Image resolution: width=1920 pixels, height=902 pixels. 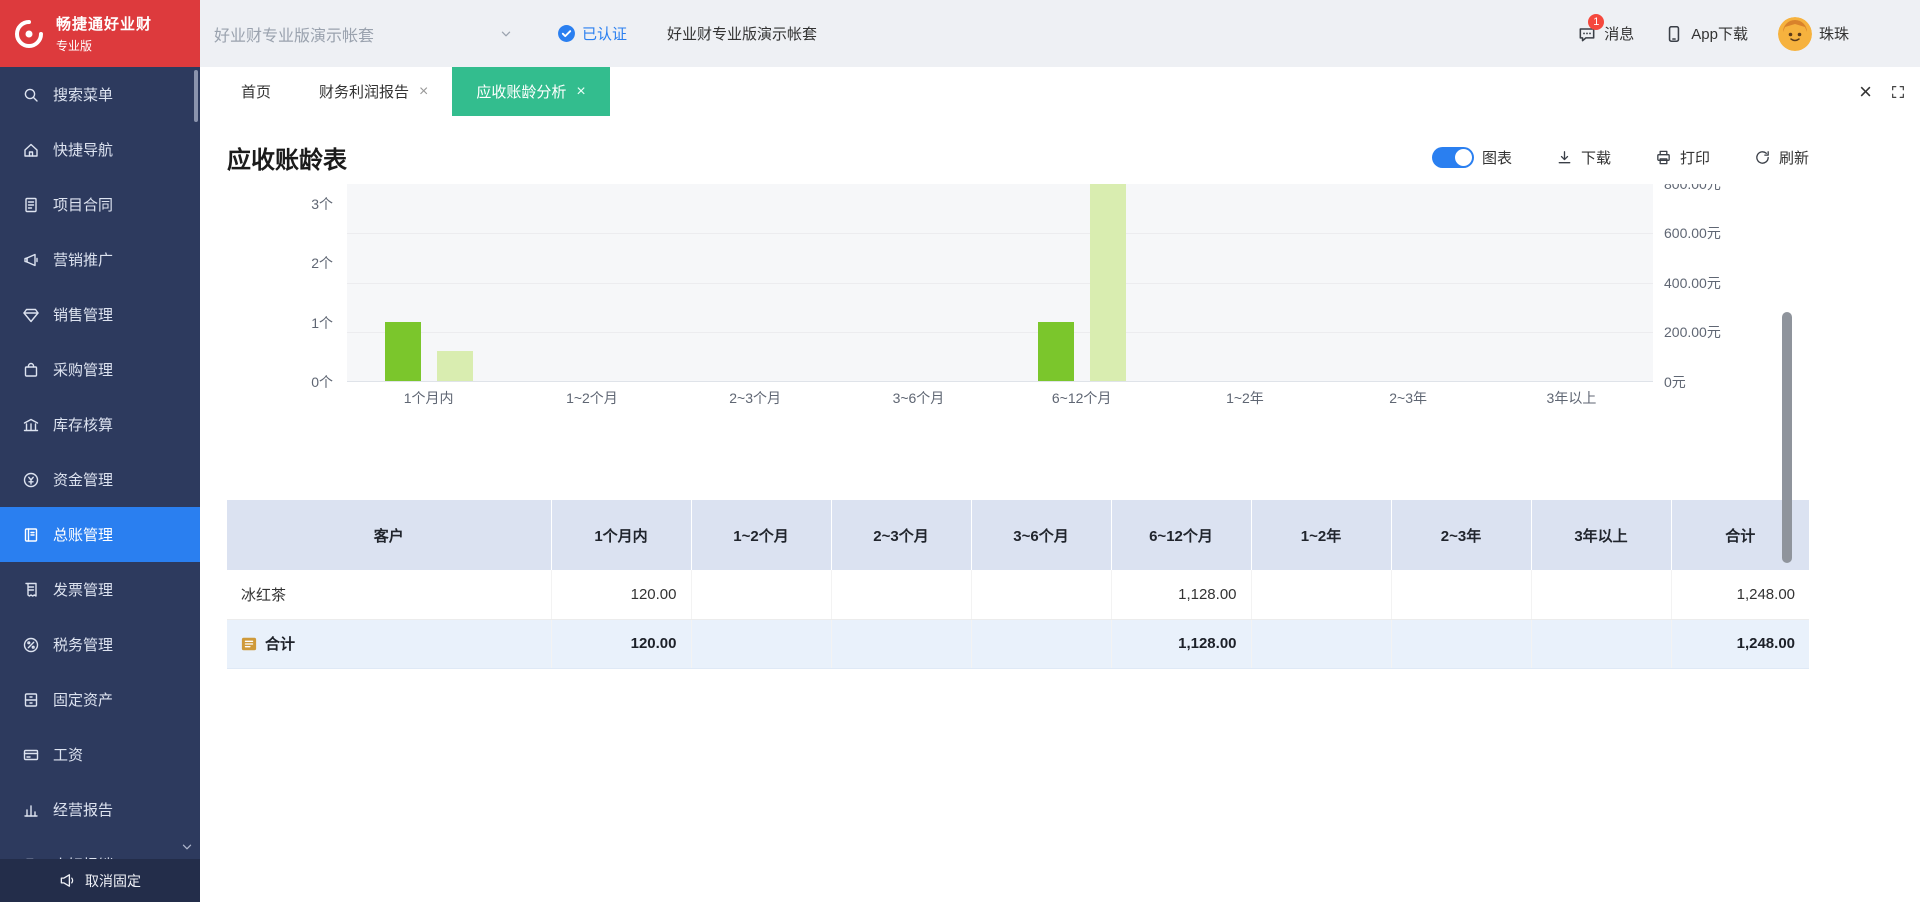 What do you see at coordinates (1452, 157) in the screenshot?
I see `chart-toggle` at bounding box center [1452, 157].